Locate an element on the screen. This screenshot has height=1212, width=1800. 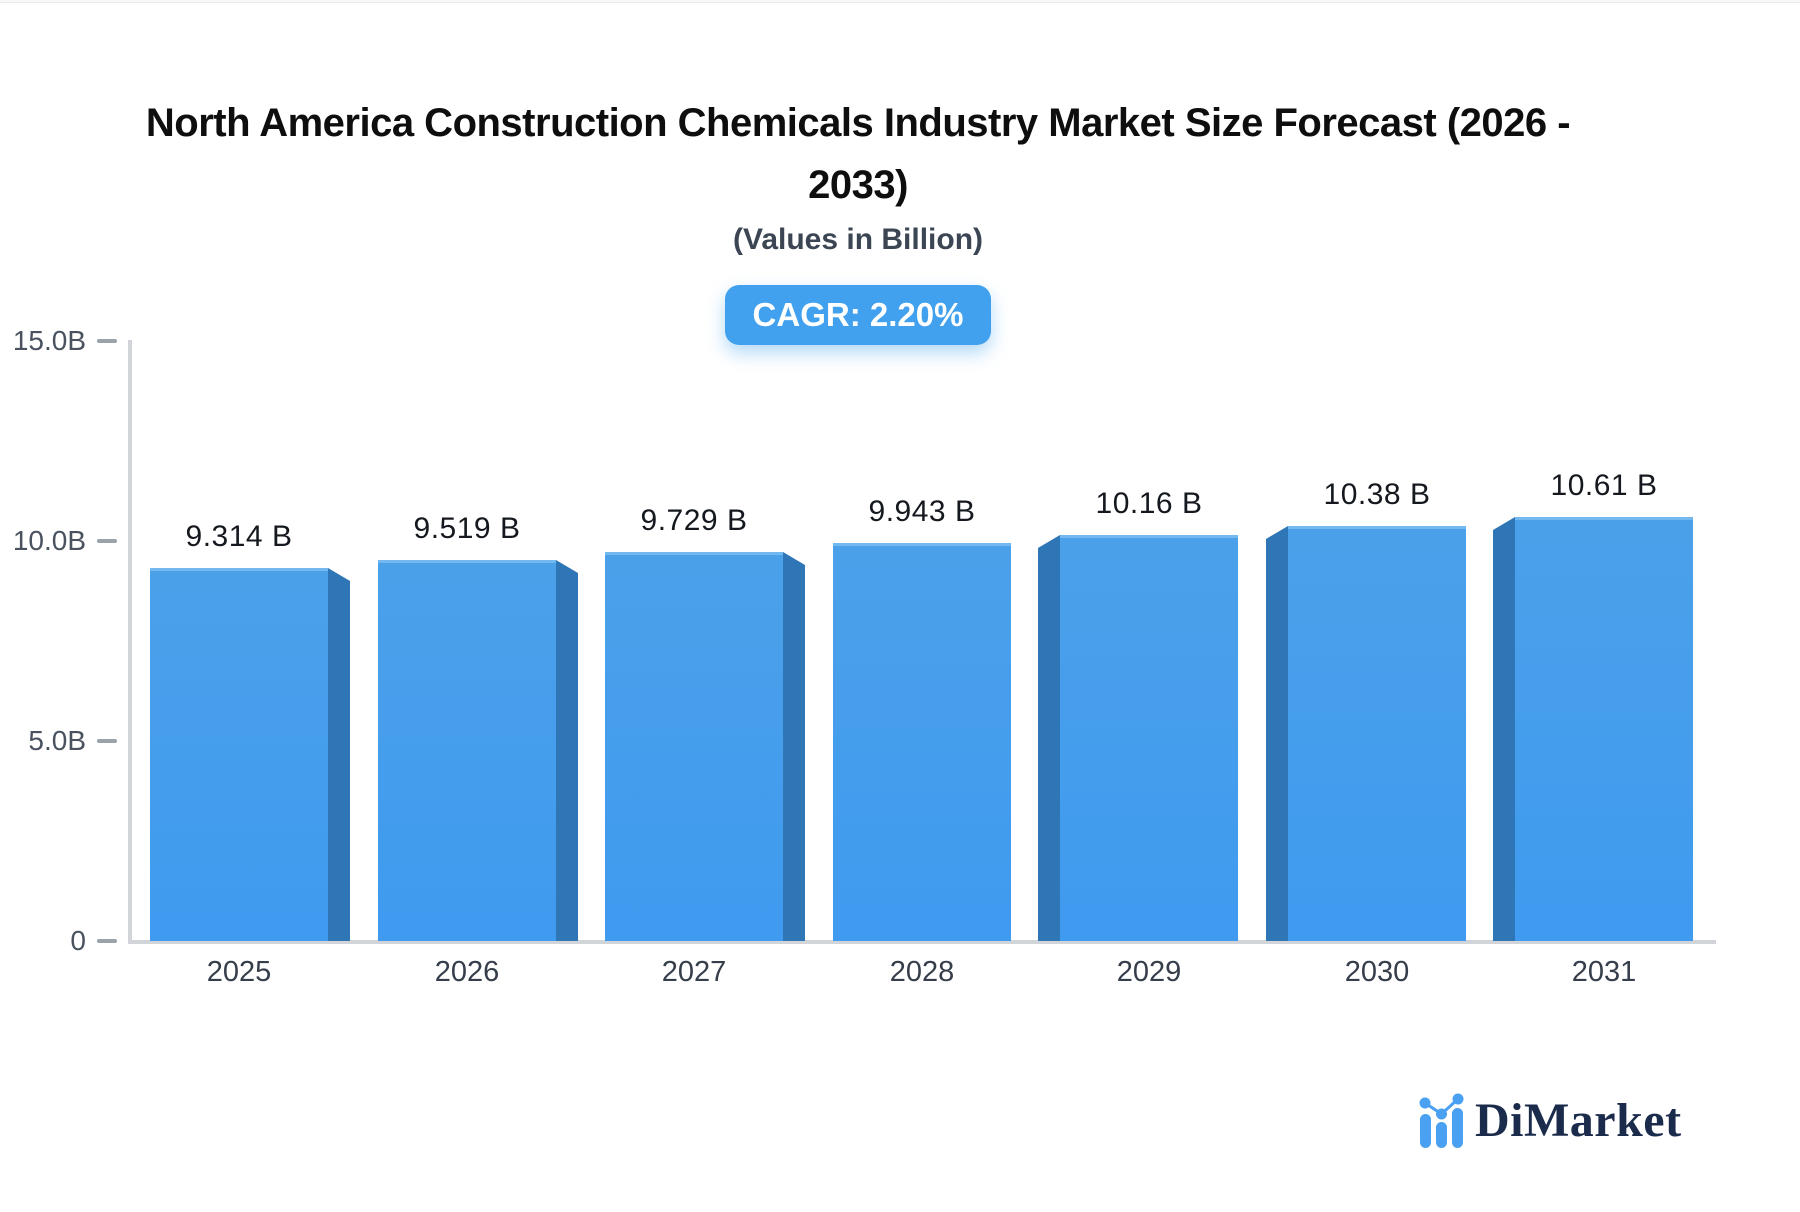
bar-2029 is located at coordinates (1149, 738).